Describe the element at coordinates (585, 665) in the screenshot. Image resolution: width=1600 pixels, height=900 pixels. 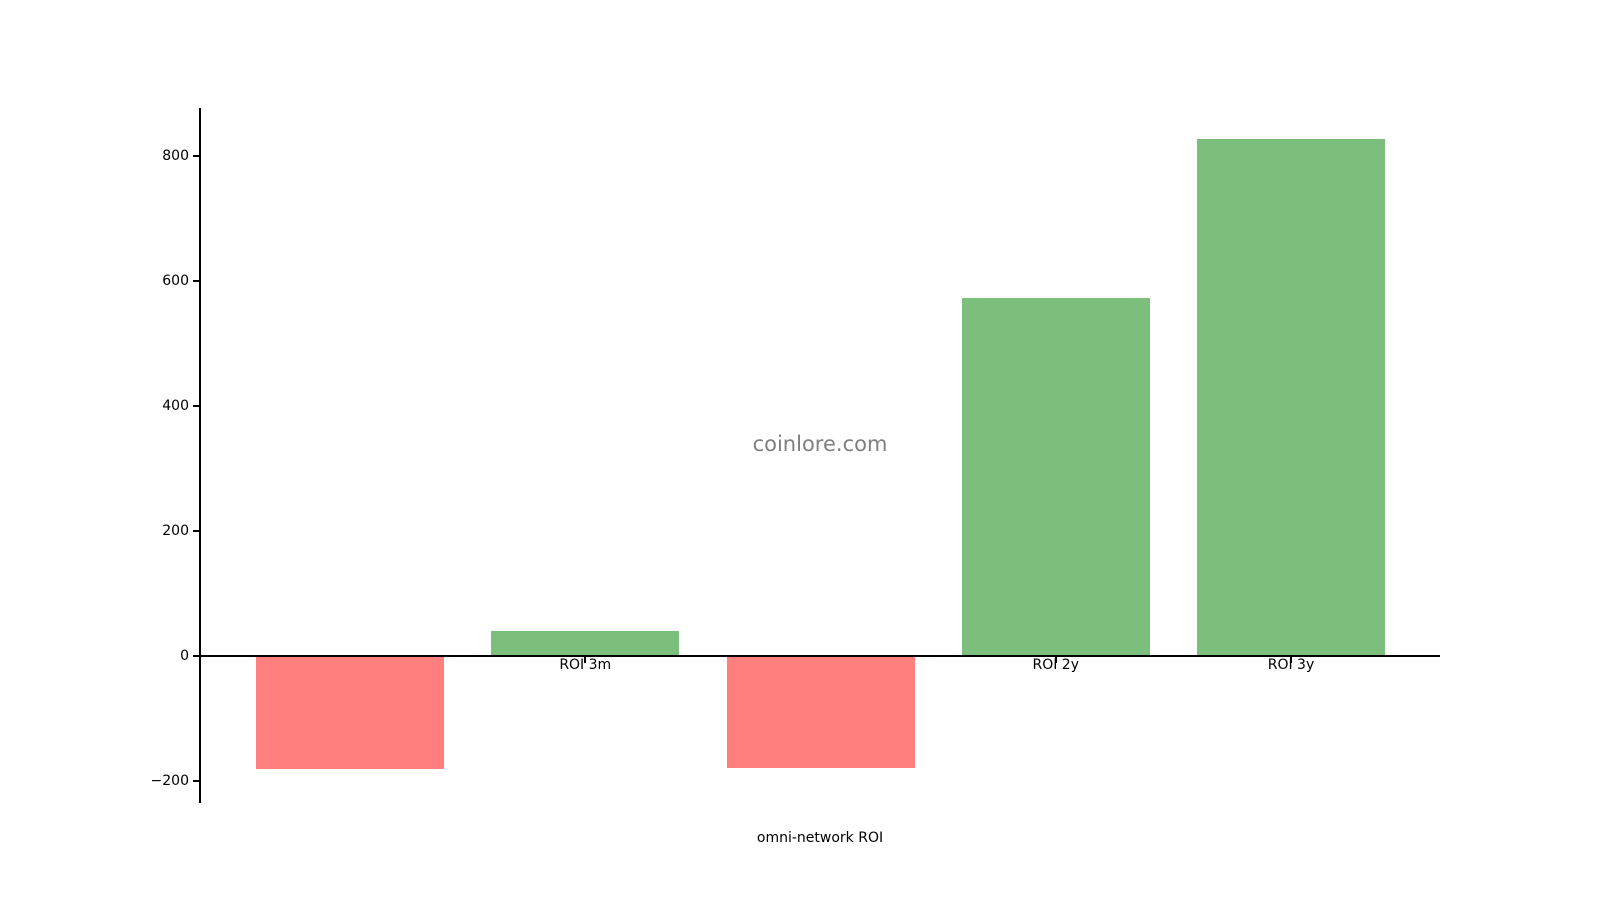
I see `x-tick-label: ROI 3m` at that location.